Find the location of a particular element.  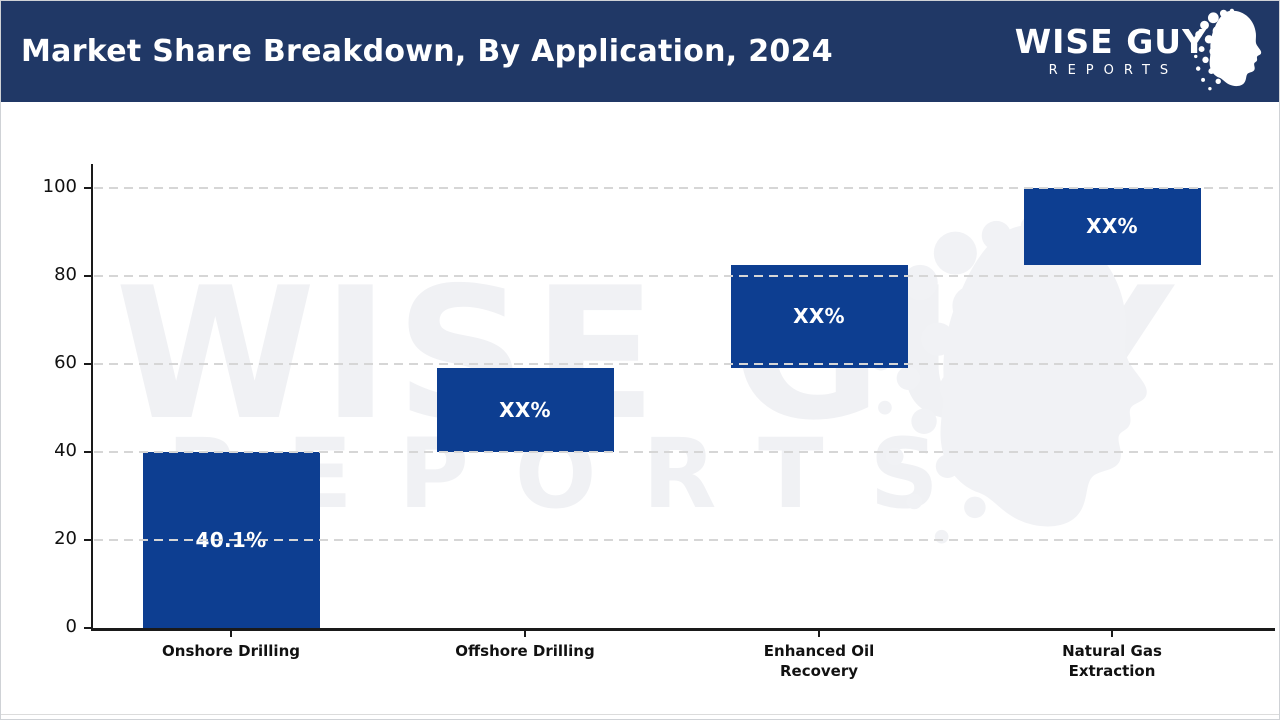

bottom-divider is located at coordinates (640, 714).